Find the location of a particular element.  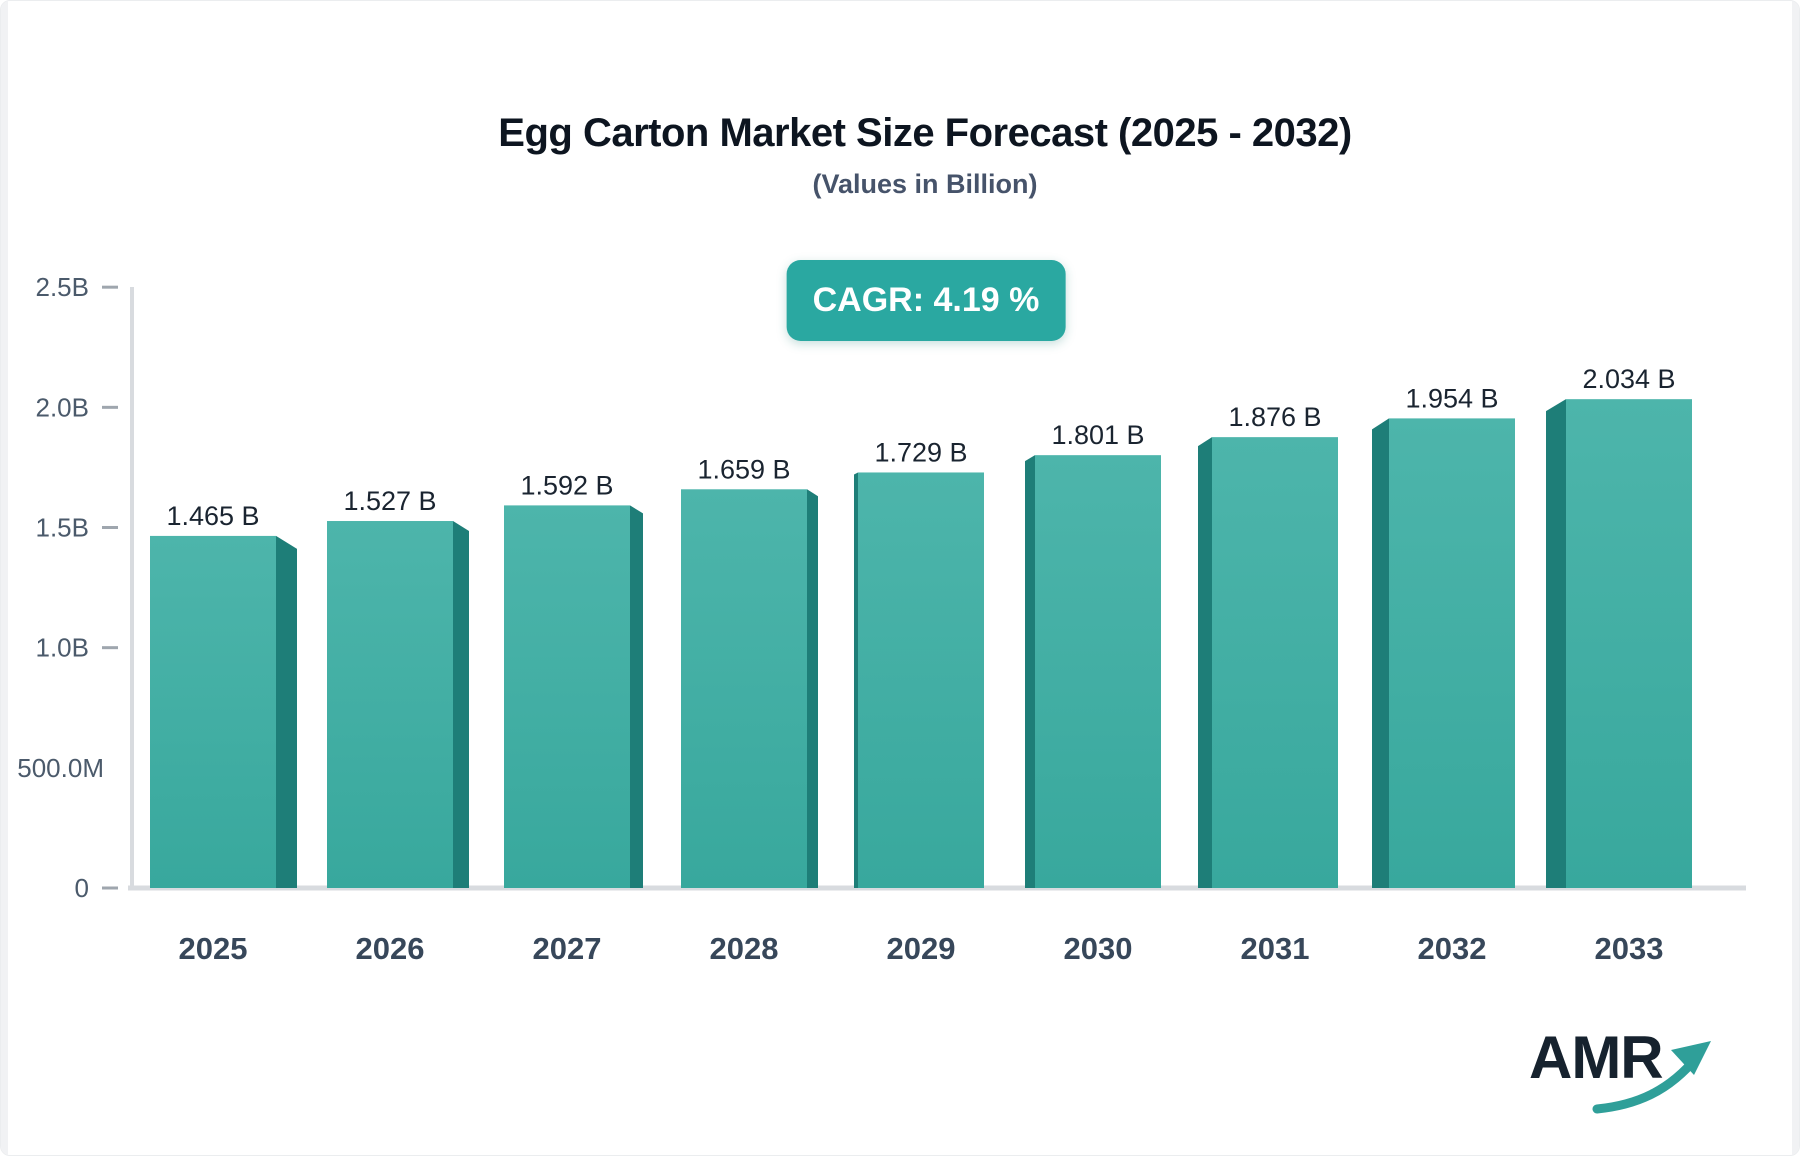

y-tick-label: 500.0M is located at coordinates (60, 768).